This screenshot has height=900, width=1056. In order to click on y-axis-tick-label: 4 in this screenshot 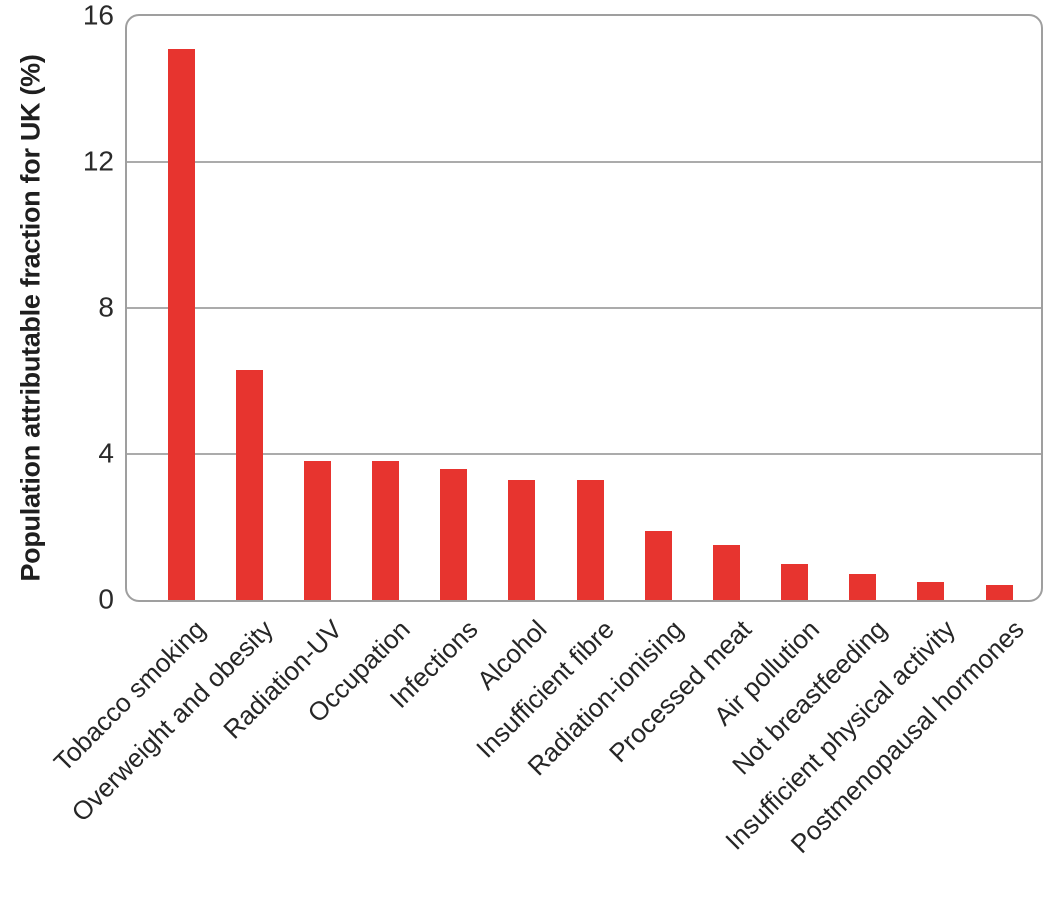, I will do `click(106, 453)`.